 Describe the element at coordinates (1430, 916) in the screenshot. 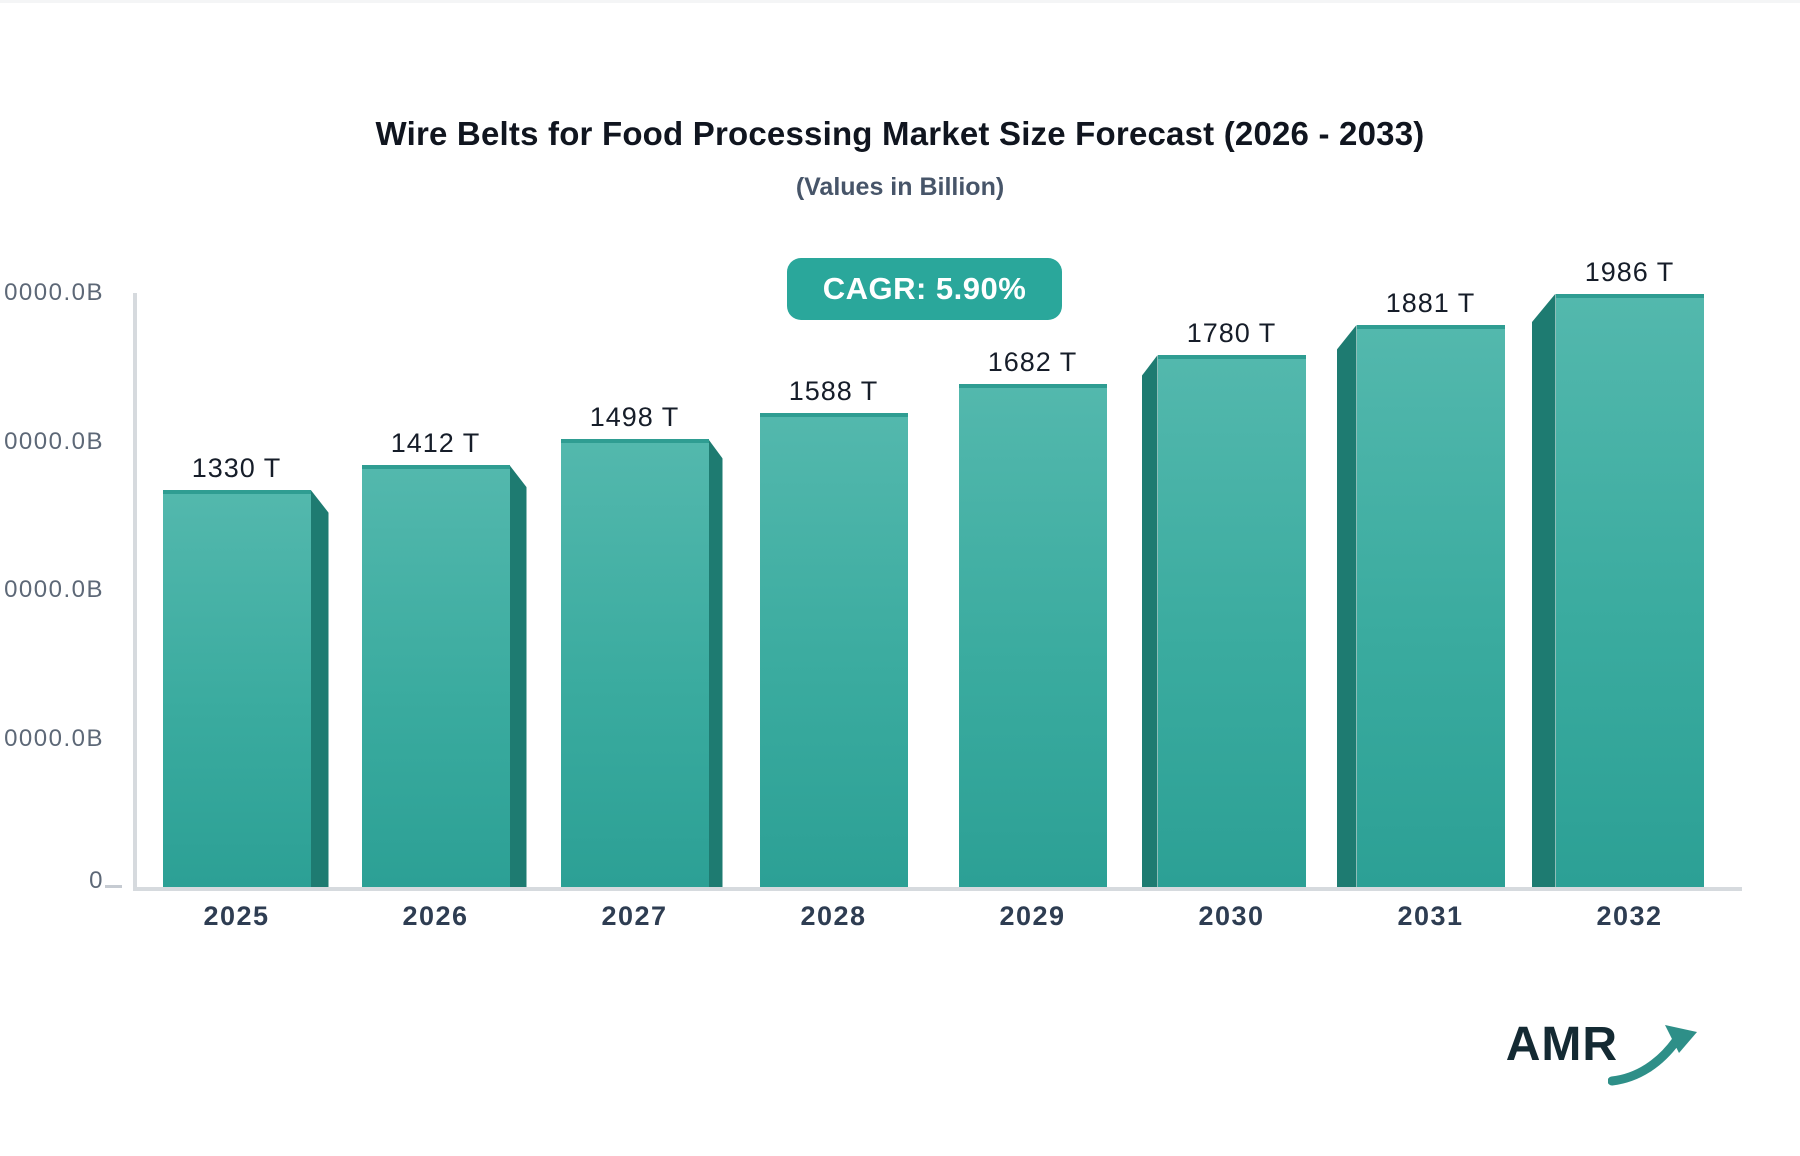

I see `x-tick-label: 2031` at that location.